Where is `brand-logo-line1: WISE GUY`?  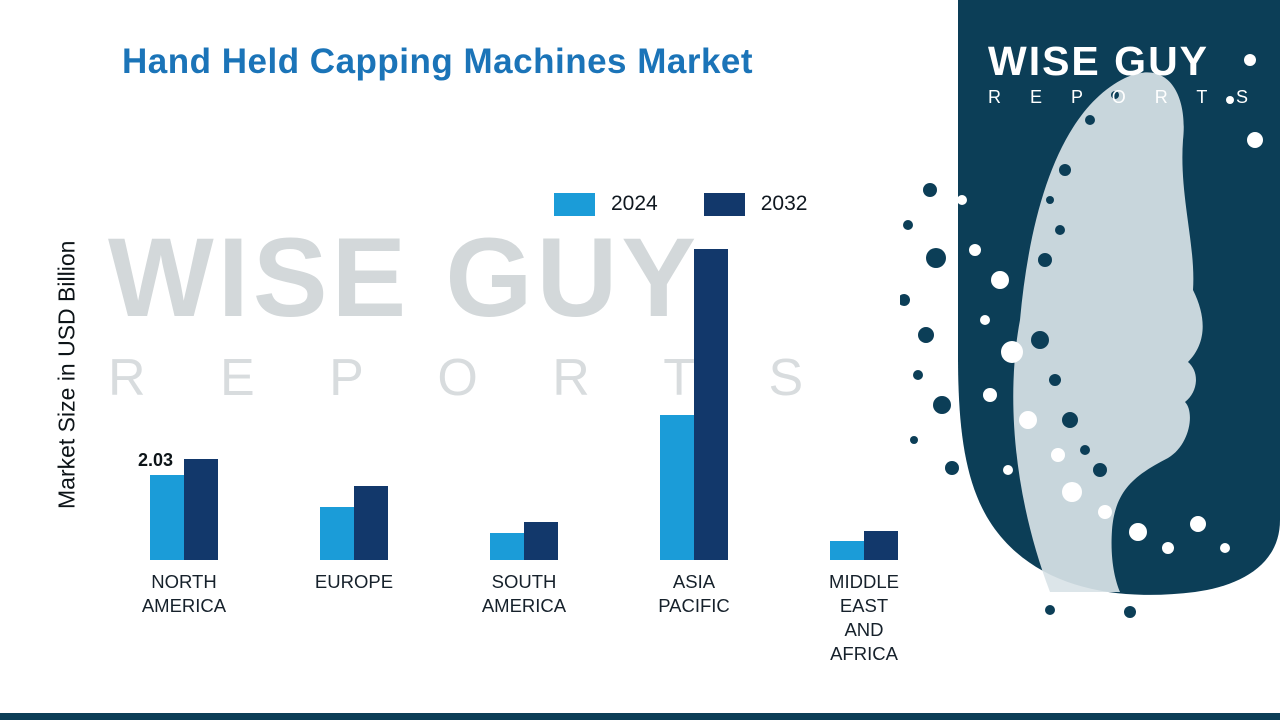 brand-logo-line1: WISE GUY is located at coordinates (1099, 61).